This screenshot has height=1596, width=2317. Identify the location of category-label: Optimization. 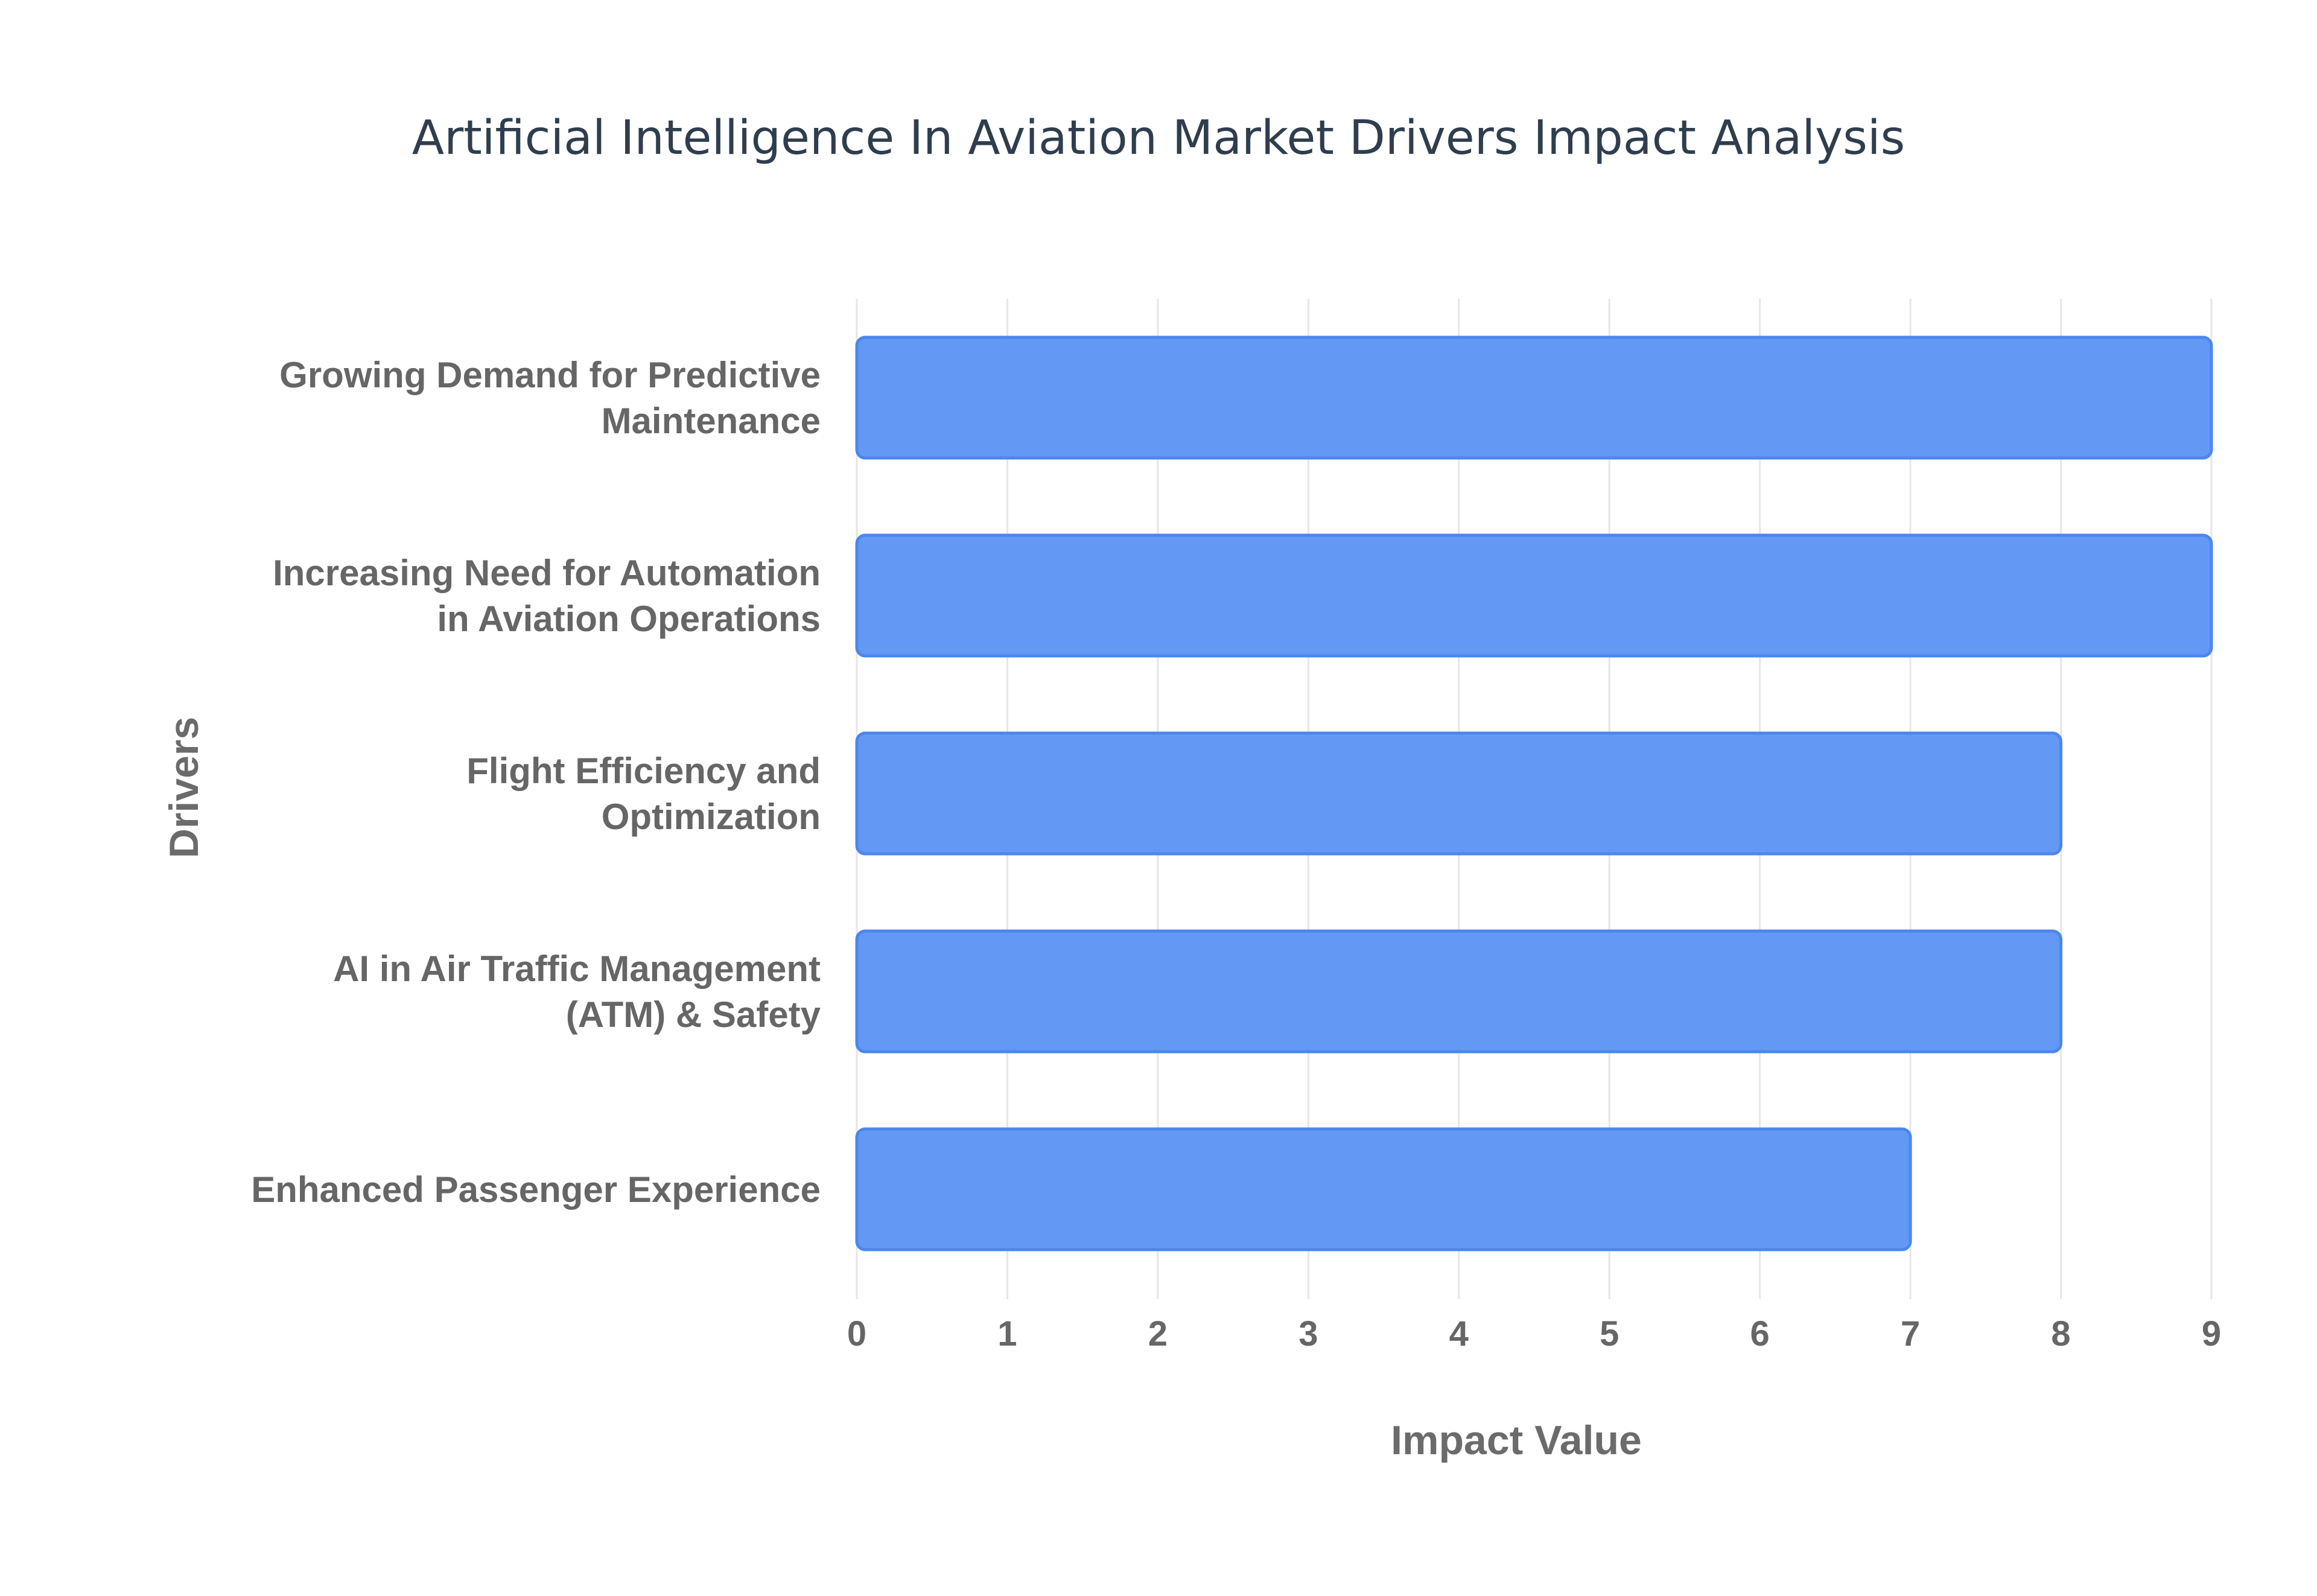
(711, 816).